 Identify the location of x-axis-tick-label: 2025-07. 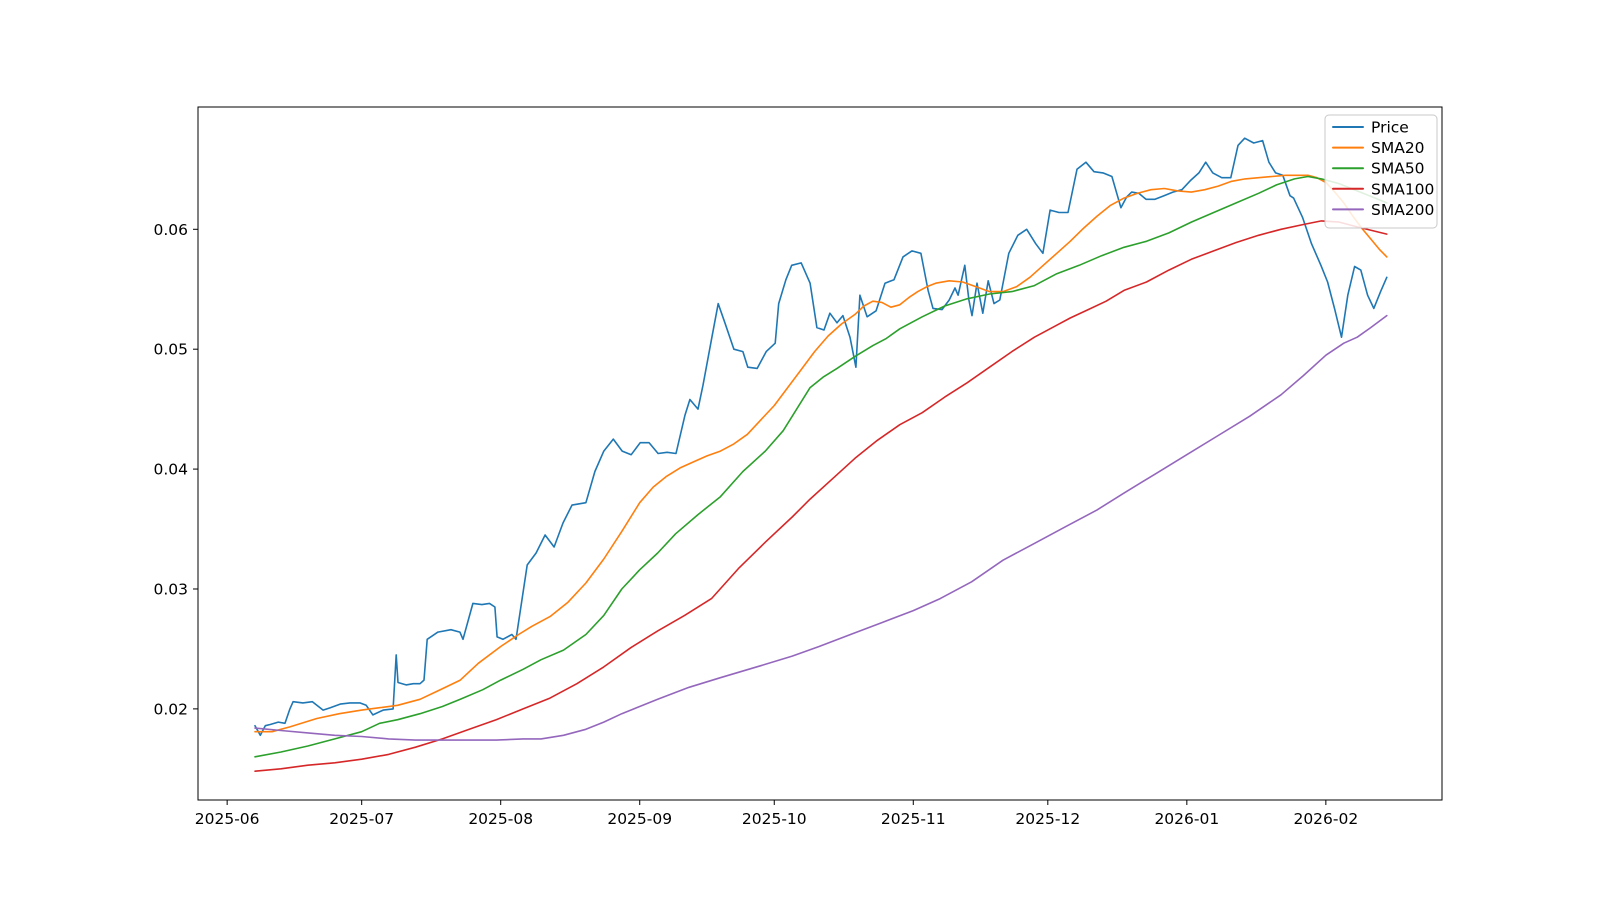
(361, 819).